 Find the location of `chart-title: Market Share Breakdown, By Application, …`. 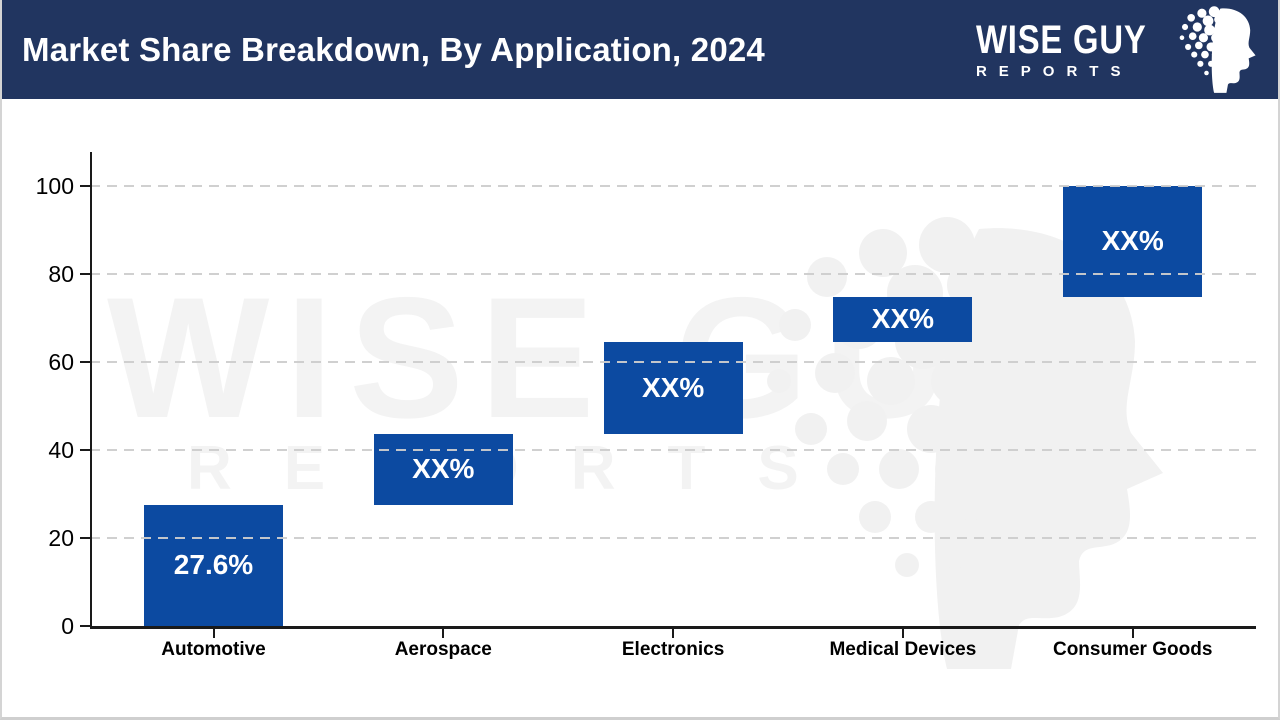

chart-title: Market Share Breakdown, By Application, … is located at coordinates (393, 49).